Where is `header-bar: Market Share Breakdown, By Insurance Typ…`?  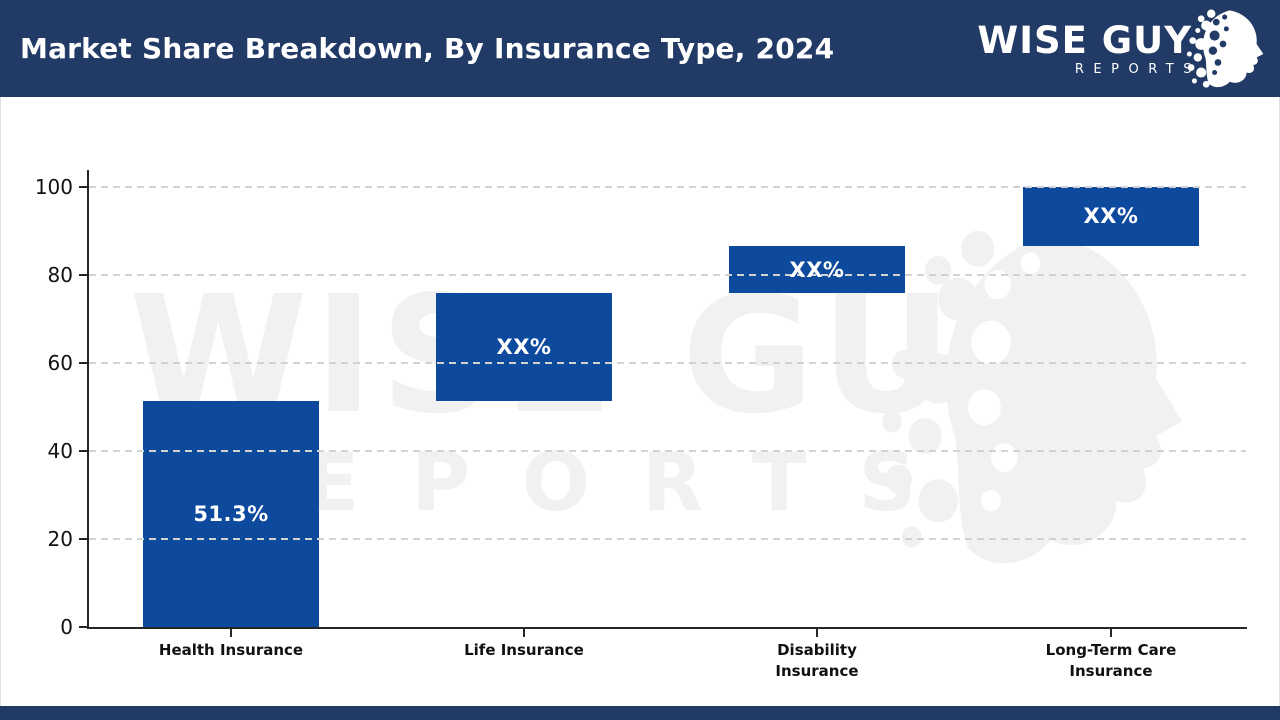 header-bar: Market Share Breakdown, By Insurance Typ… is located at coordinates (640, 48).